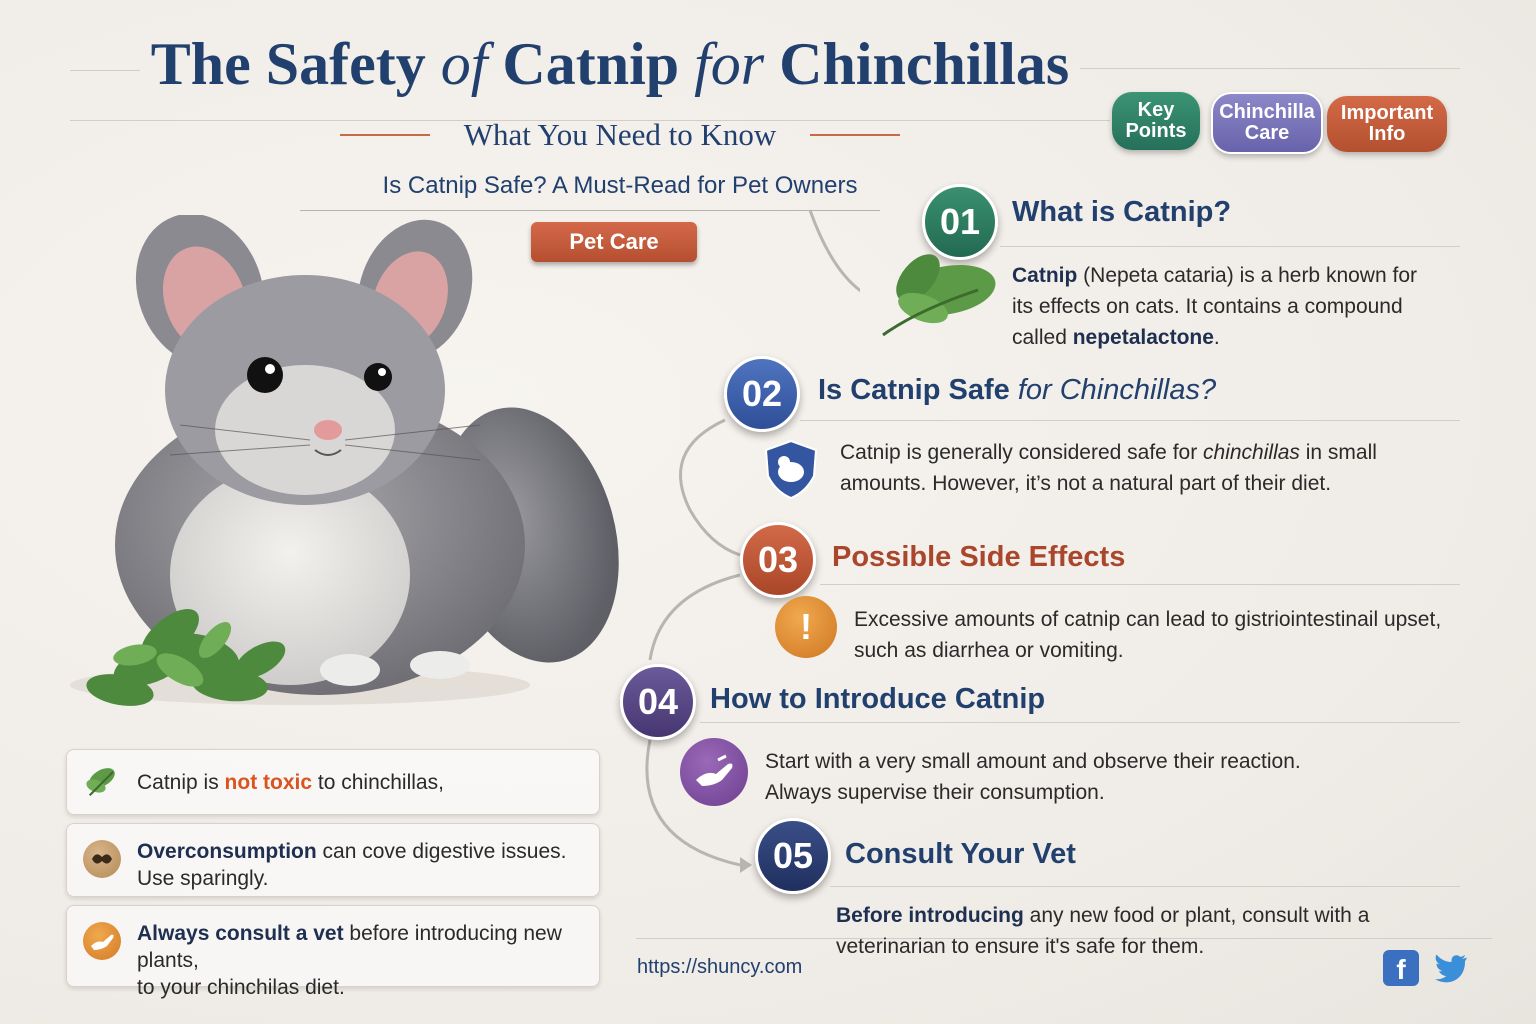 This screenshot has width=1536, height=1024. Describe the element at coordinates (960, 854) in the screenshot. I see `step-5-title: Consult Your Vet` at that location.